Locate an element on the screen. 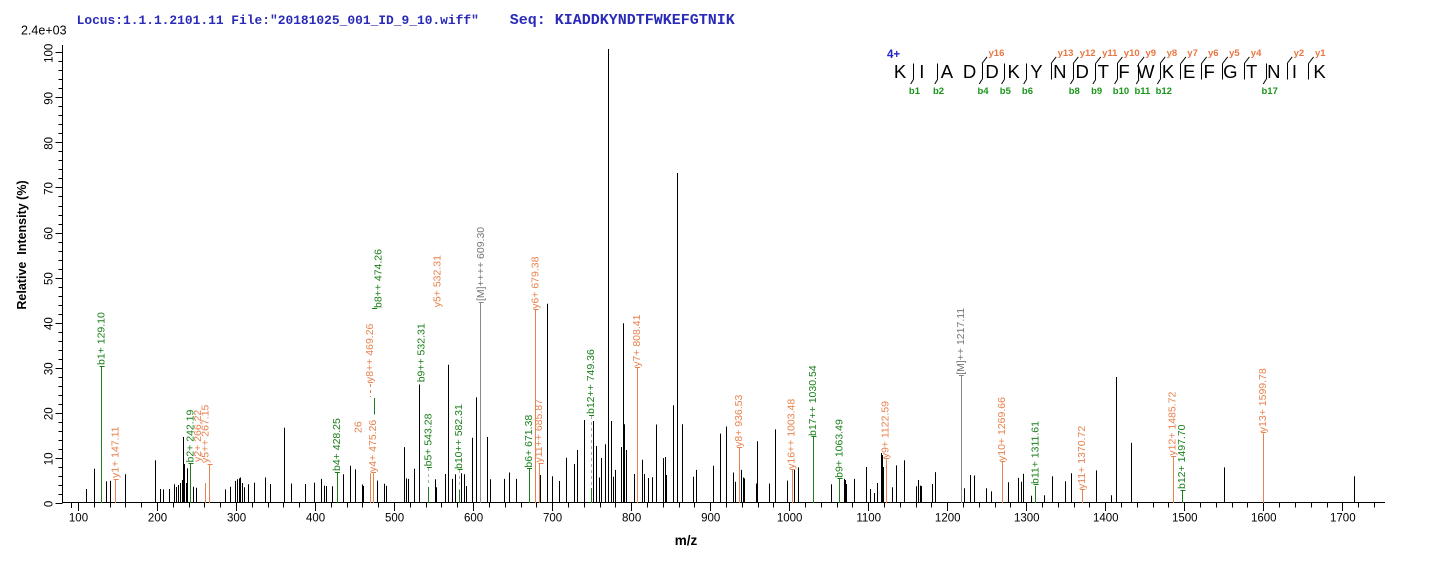 Image resolution: width=1436 pixels, height=562 pixels. svg-text: y10+ 1269.66 is located at coordinates (1002, 429).